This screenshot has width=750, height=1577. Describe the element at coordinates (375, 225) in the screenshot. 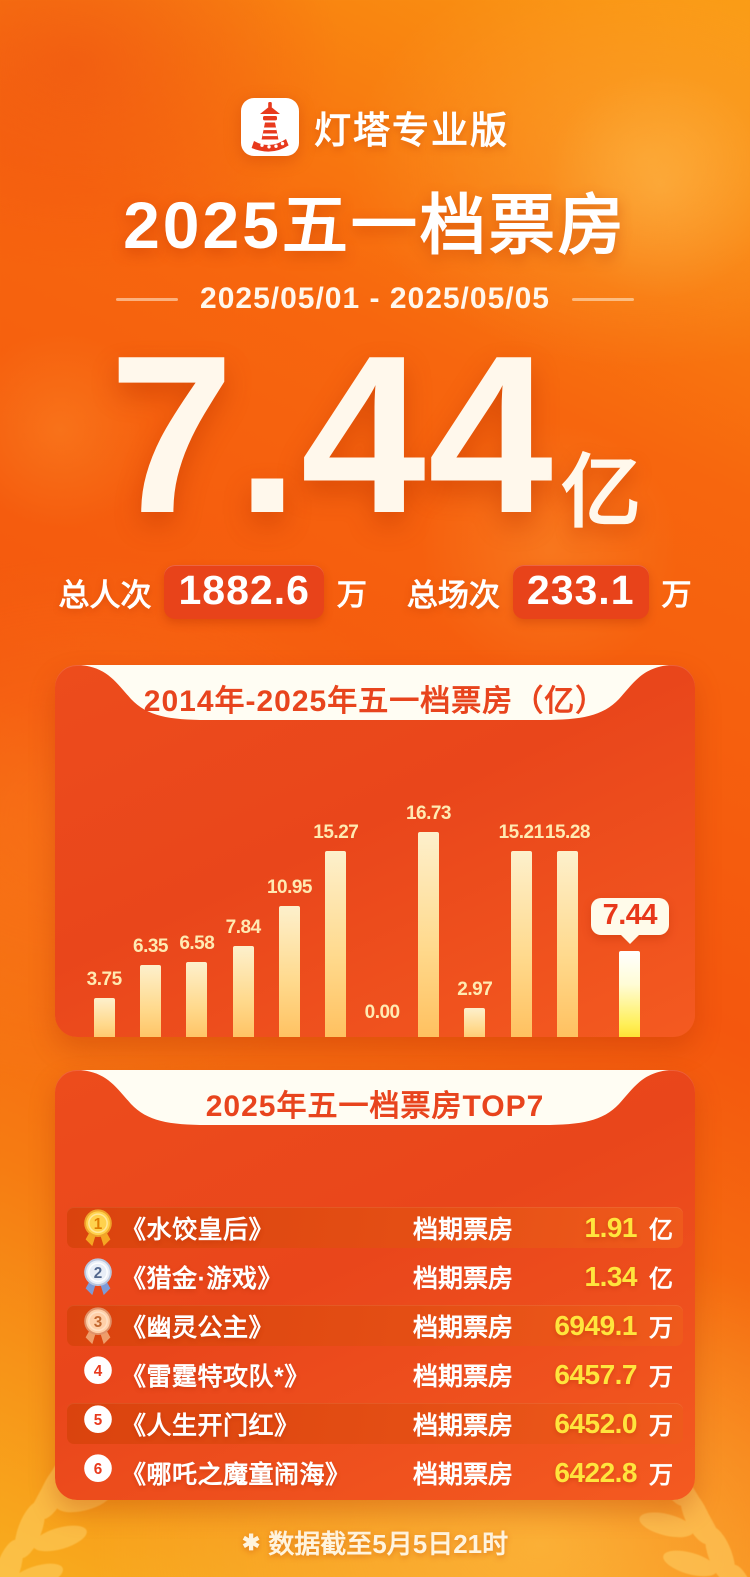

I see `page-title: 2025五一档票房` at that location.